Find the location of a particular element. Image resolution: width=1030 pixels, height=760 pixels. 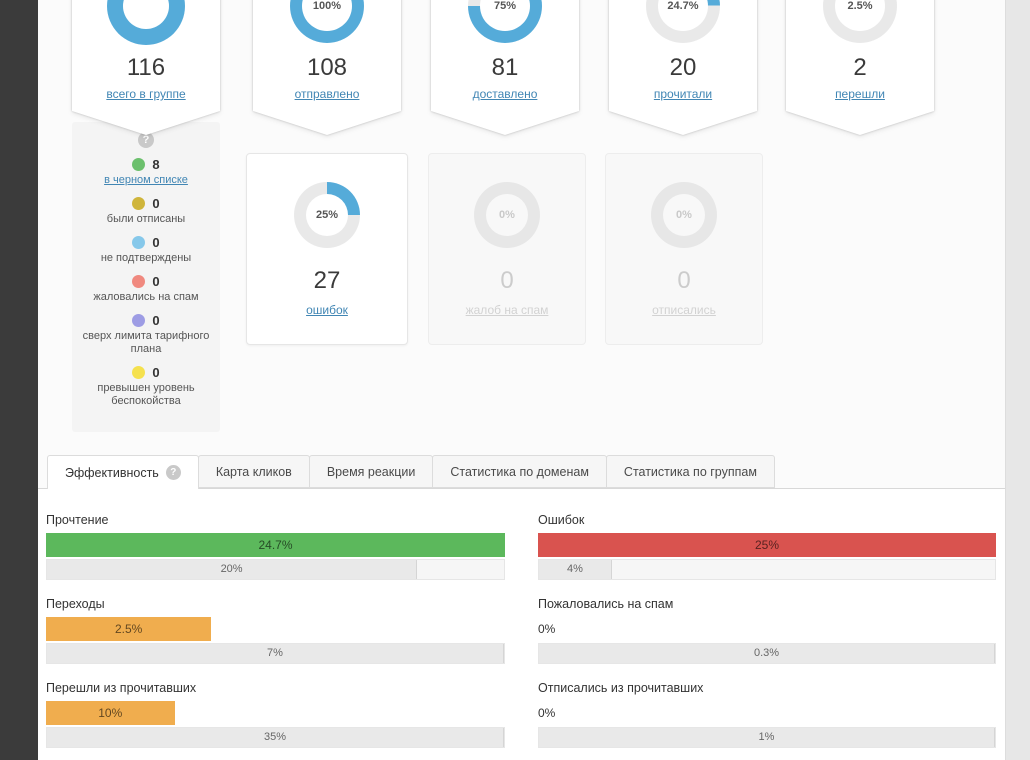

stat-link-read: прочитали is located at coordinates (683, 94).